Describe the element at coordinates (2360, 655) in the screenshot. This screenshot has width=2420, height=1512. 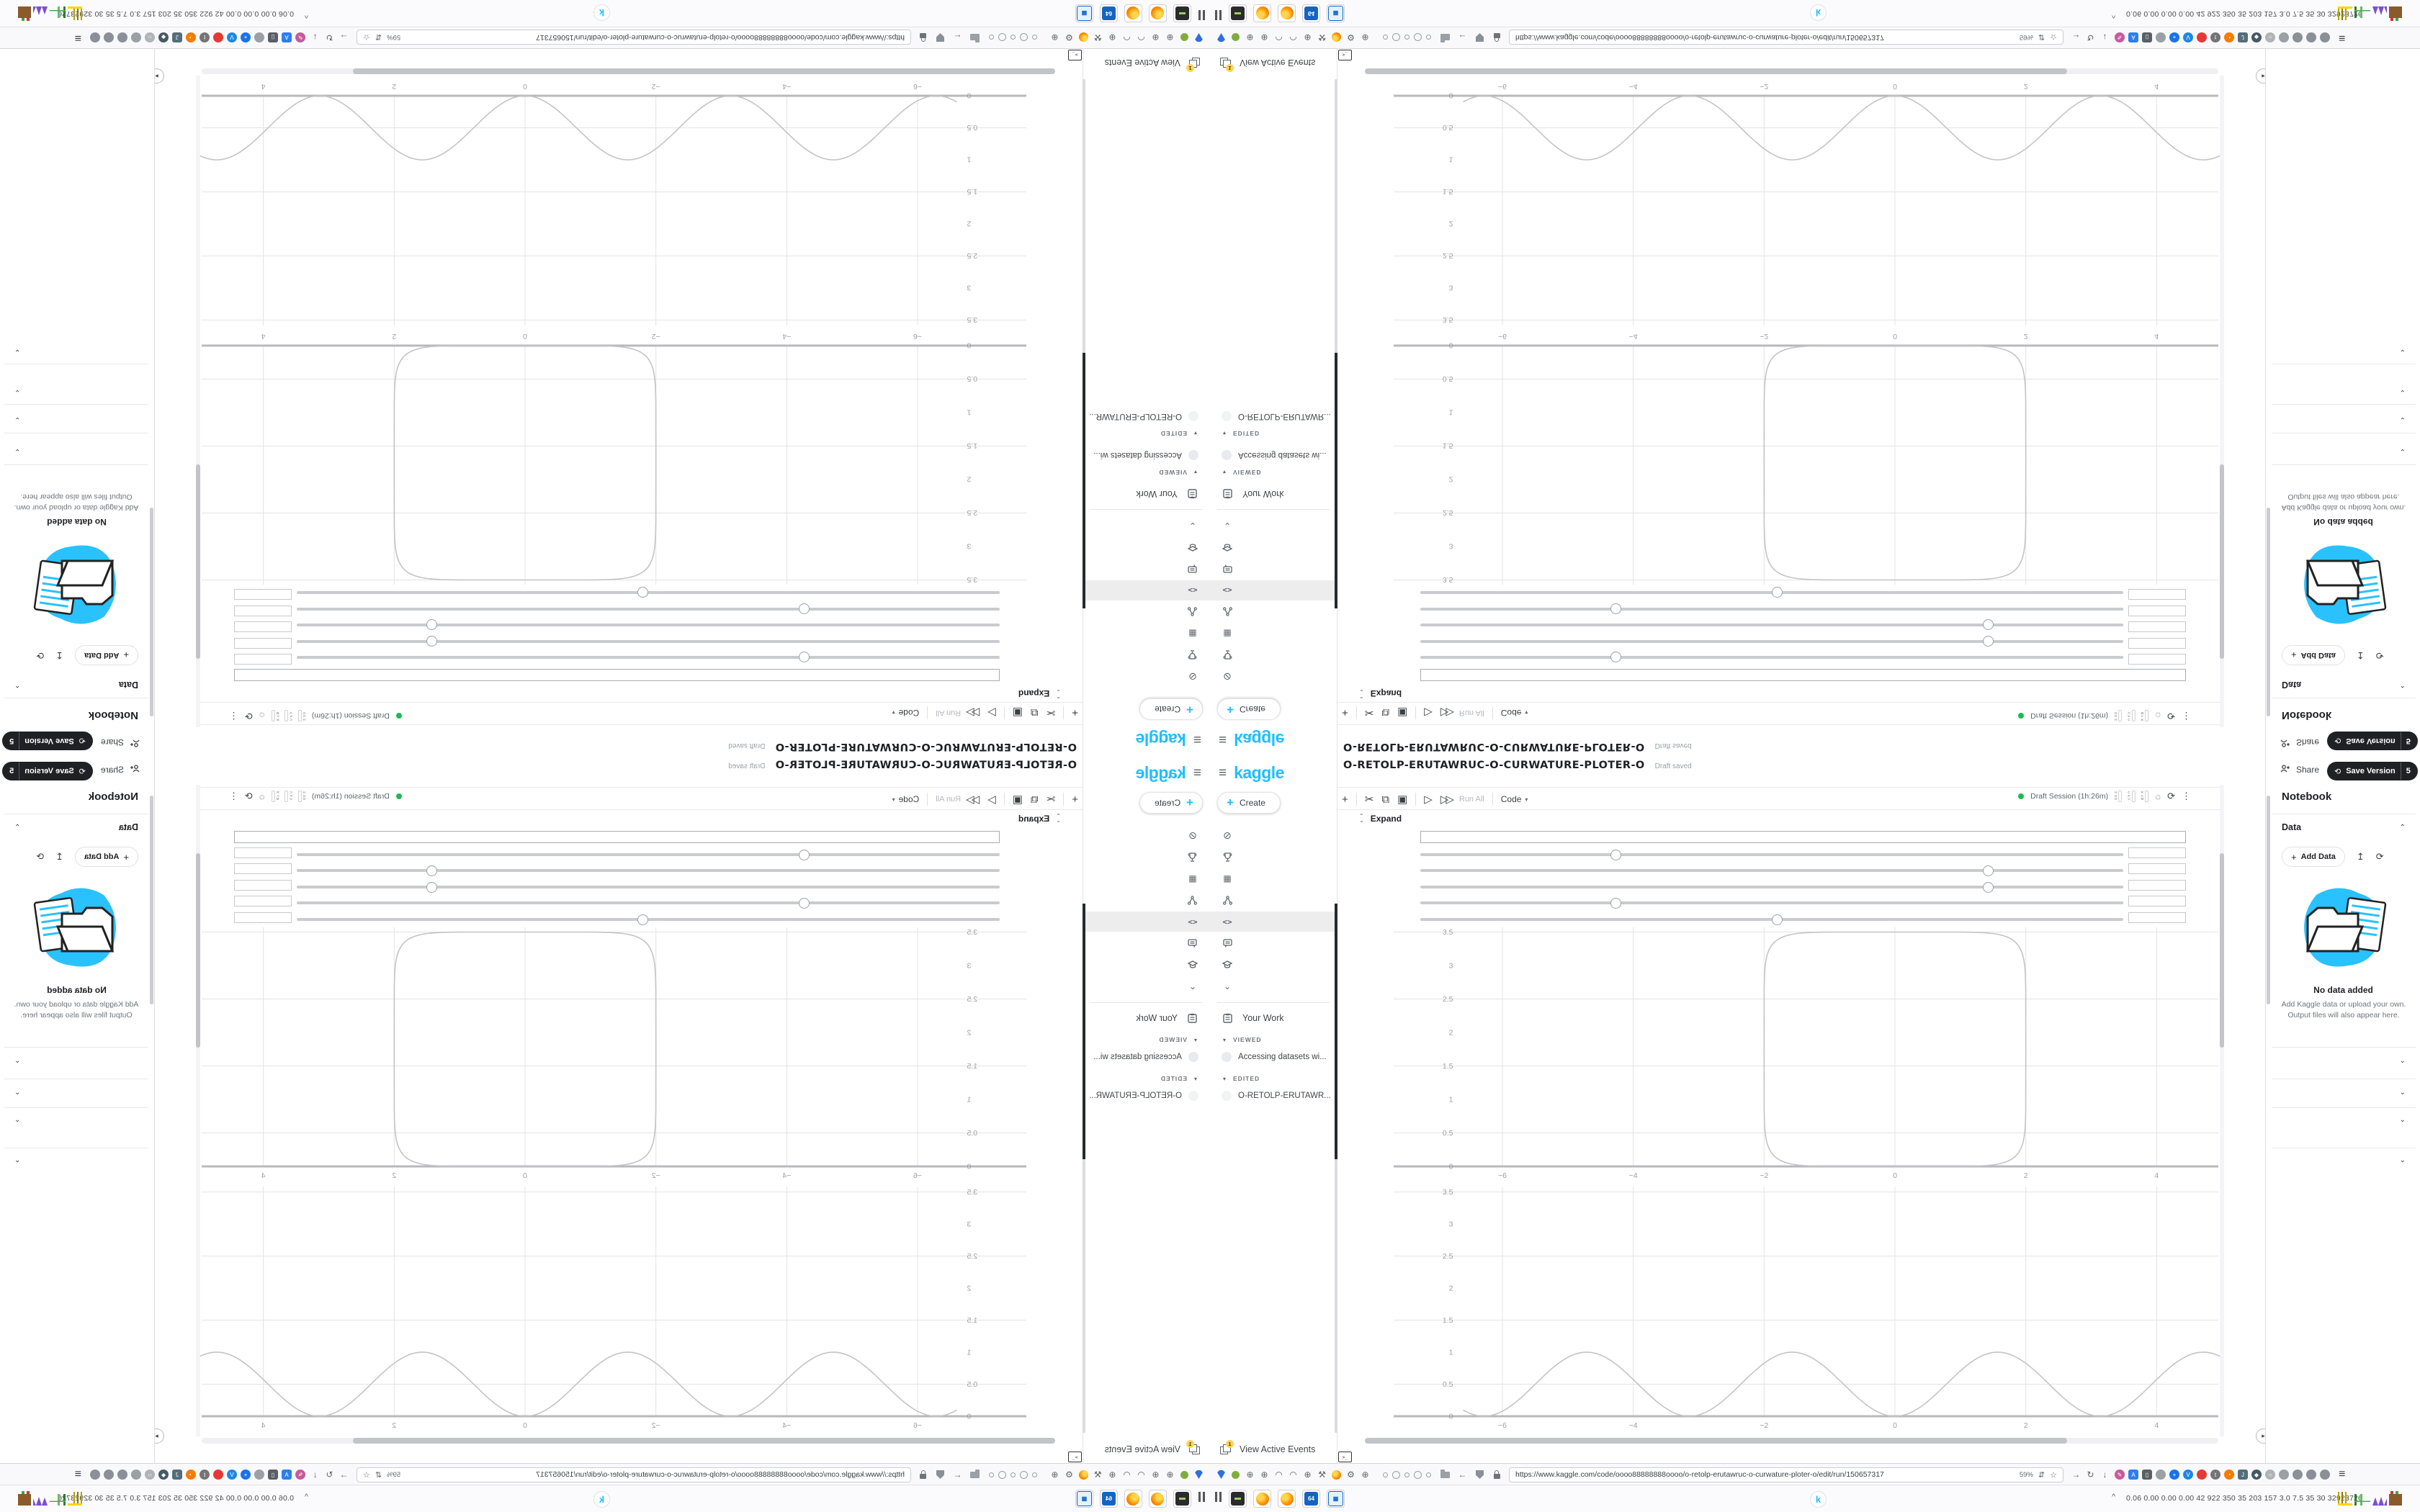
I see `upload-icon: ↥` at that location.